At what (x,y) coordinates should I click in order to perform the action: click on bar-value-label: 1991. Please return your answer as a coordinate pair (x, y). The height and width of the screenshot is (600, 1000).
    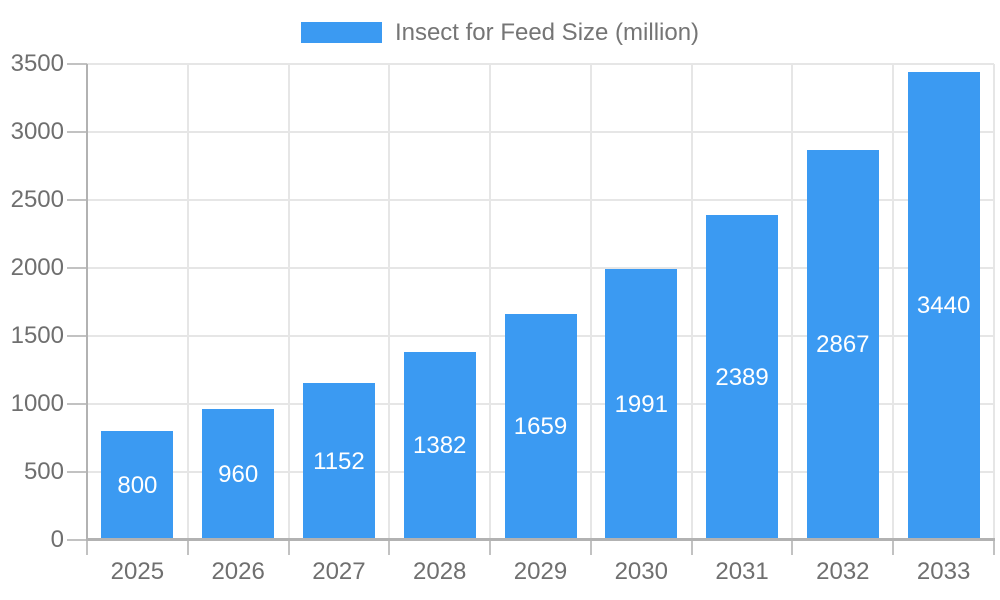
    Looking at the image, I should click on (641, 404).